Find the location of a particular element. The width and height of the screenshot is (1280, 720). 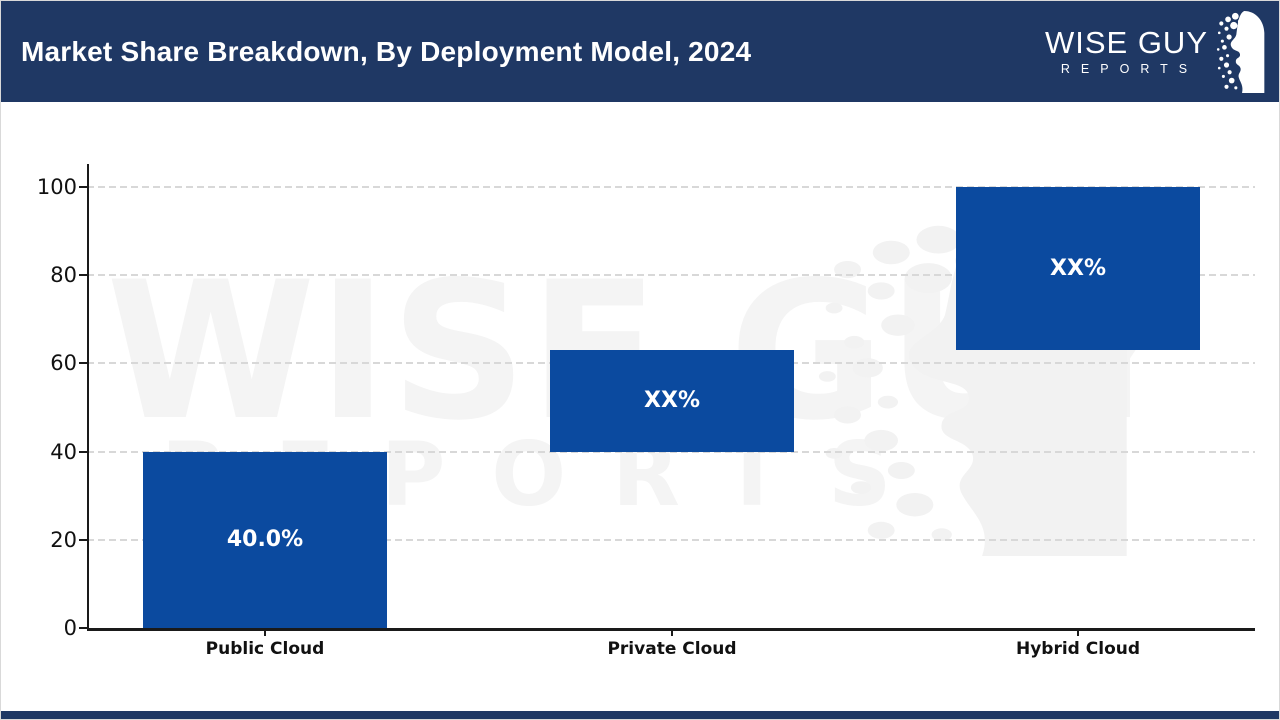

logo-text: WISE GUY REPORTS is located at coordinates (1126, 50).